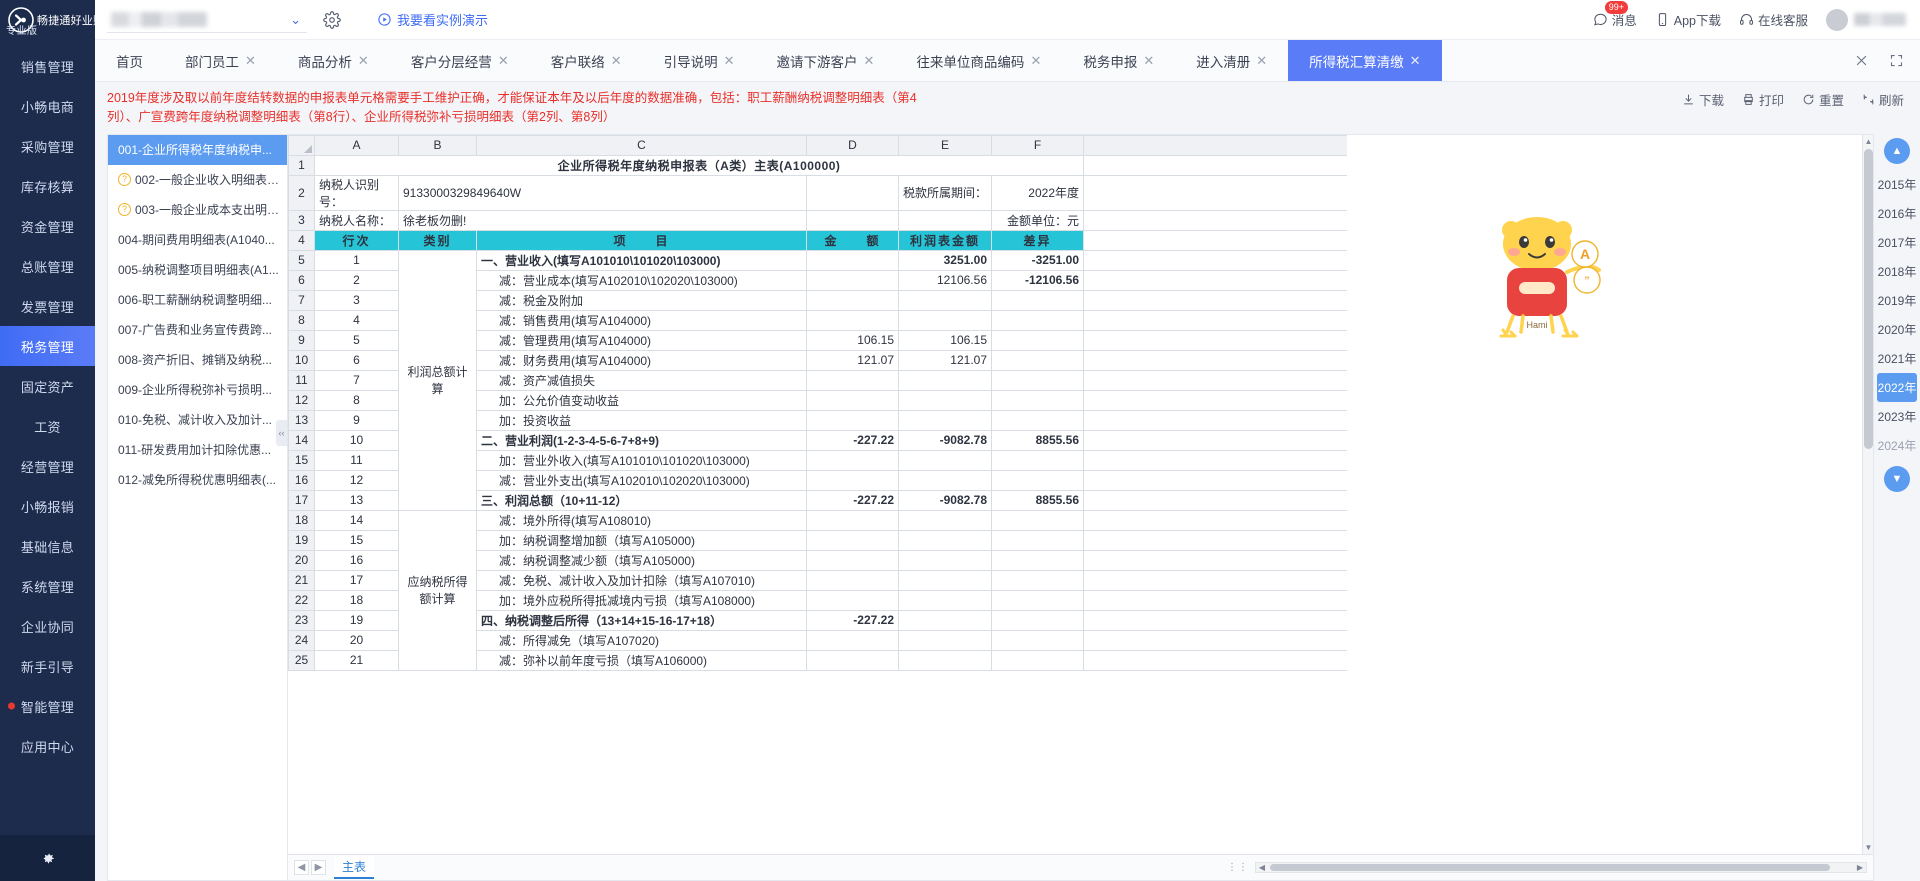 The height and width of the screenshot is (881, 1920). I want to click on sidebar-item-17: 应用中心, so click(47, 746).